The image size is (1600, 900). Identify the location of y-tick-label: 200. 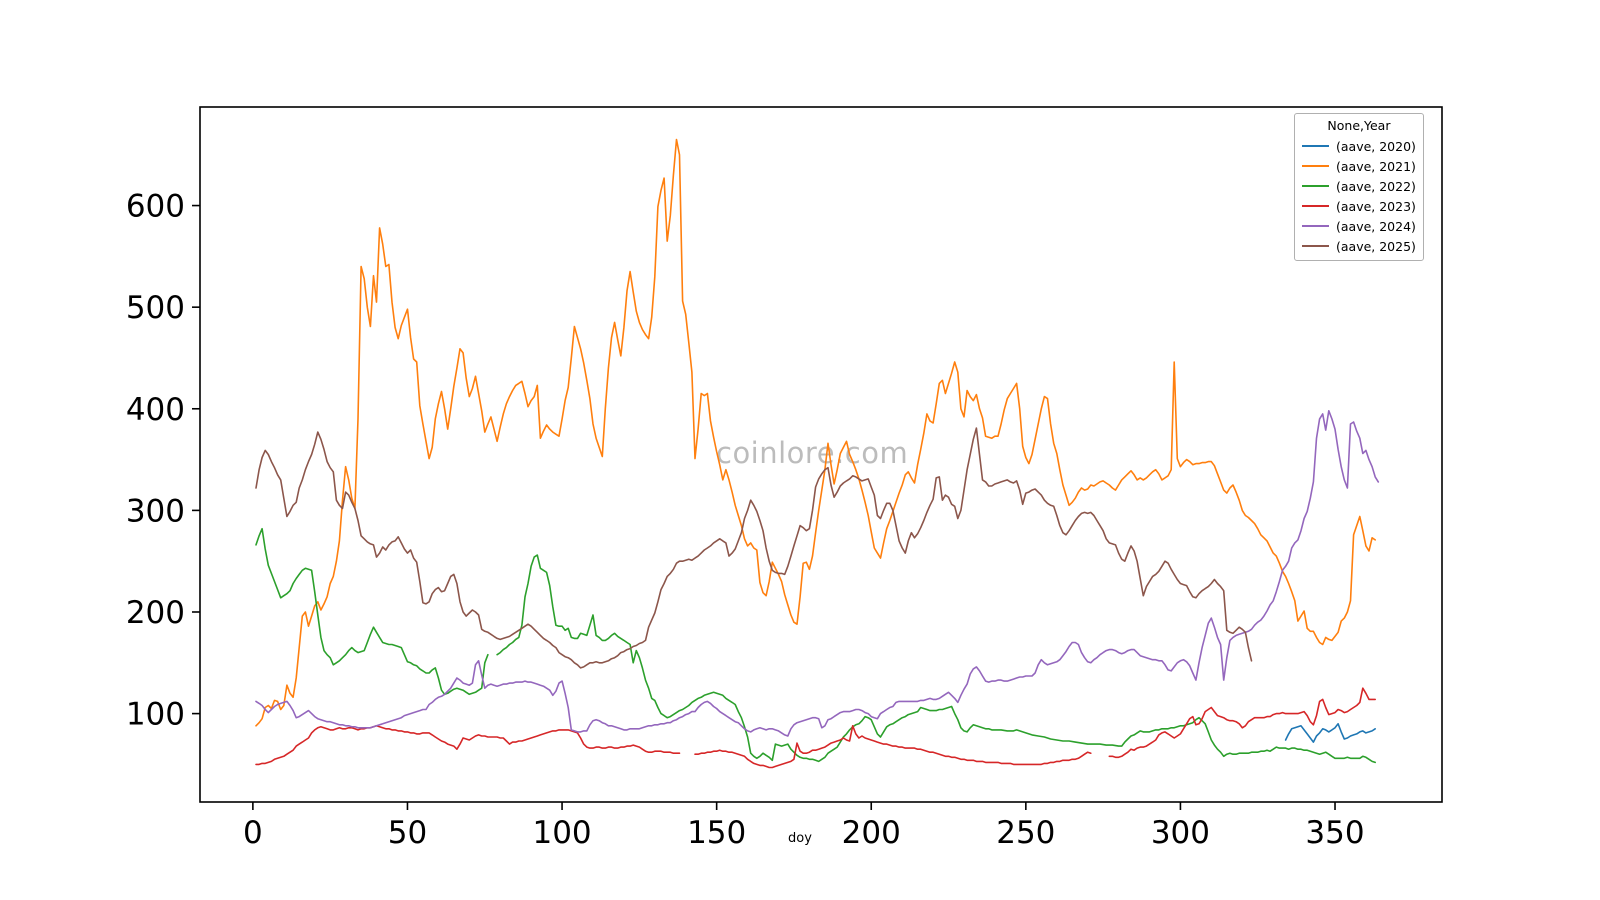
(155, 613).